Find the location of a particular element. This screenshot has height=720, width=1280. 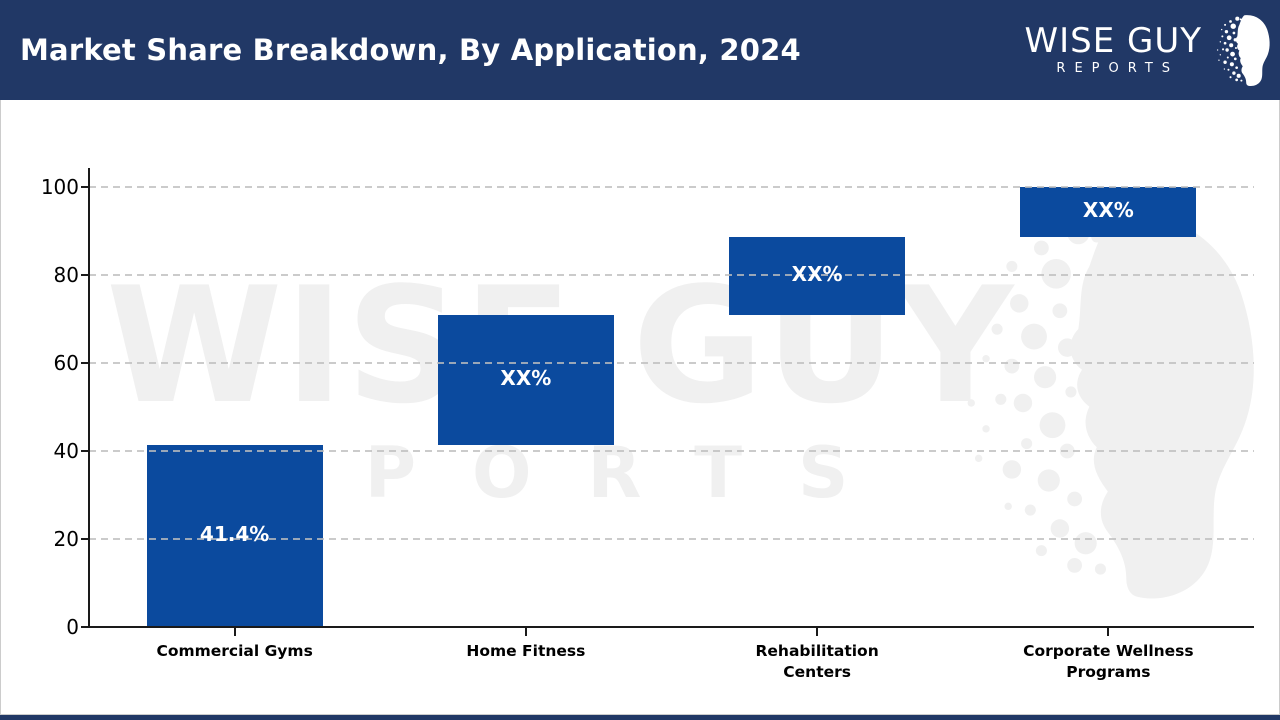

bar-value-label: 41.4% is located at coordinates (234, 533).